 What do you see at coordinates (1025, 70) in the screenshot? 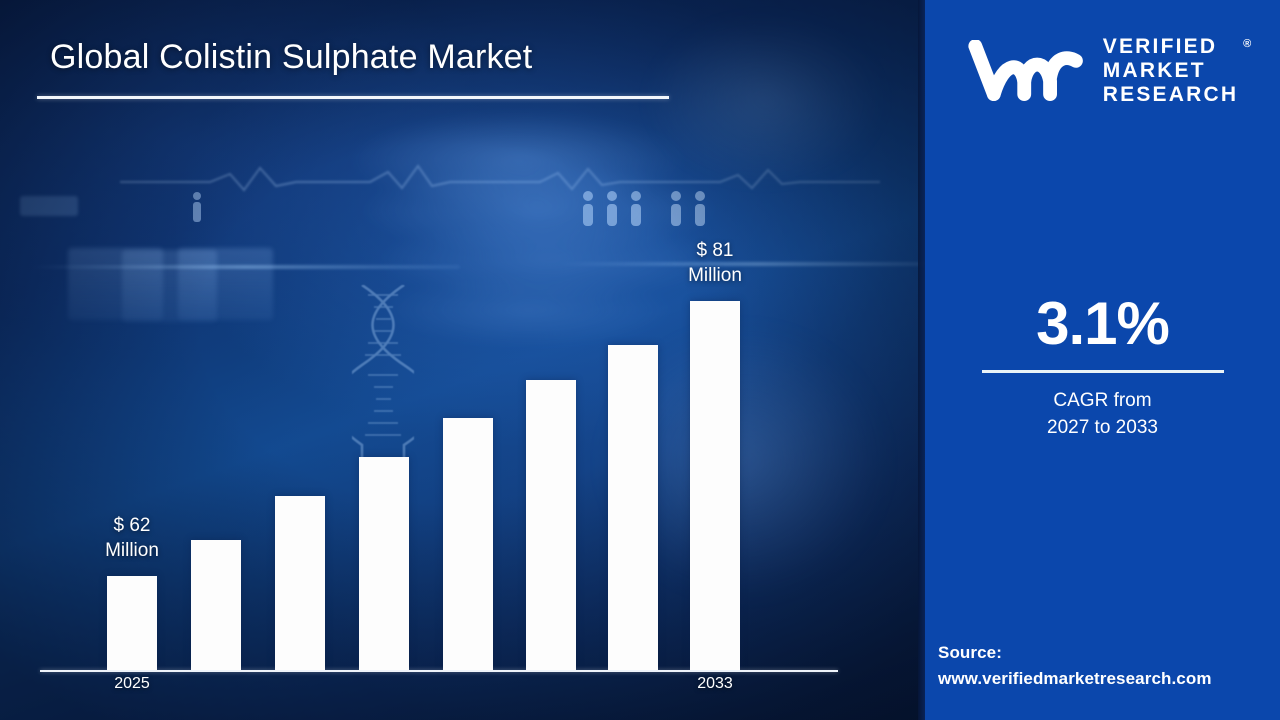
I see `vmr-logo-icon` at bounding box center [1025, 70].